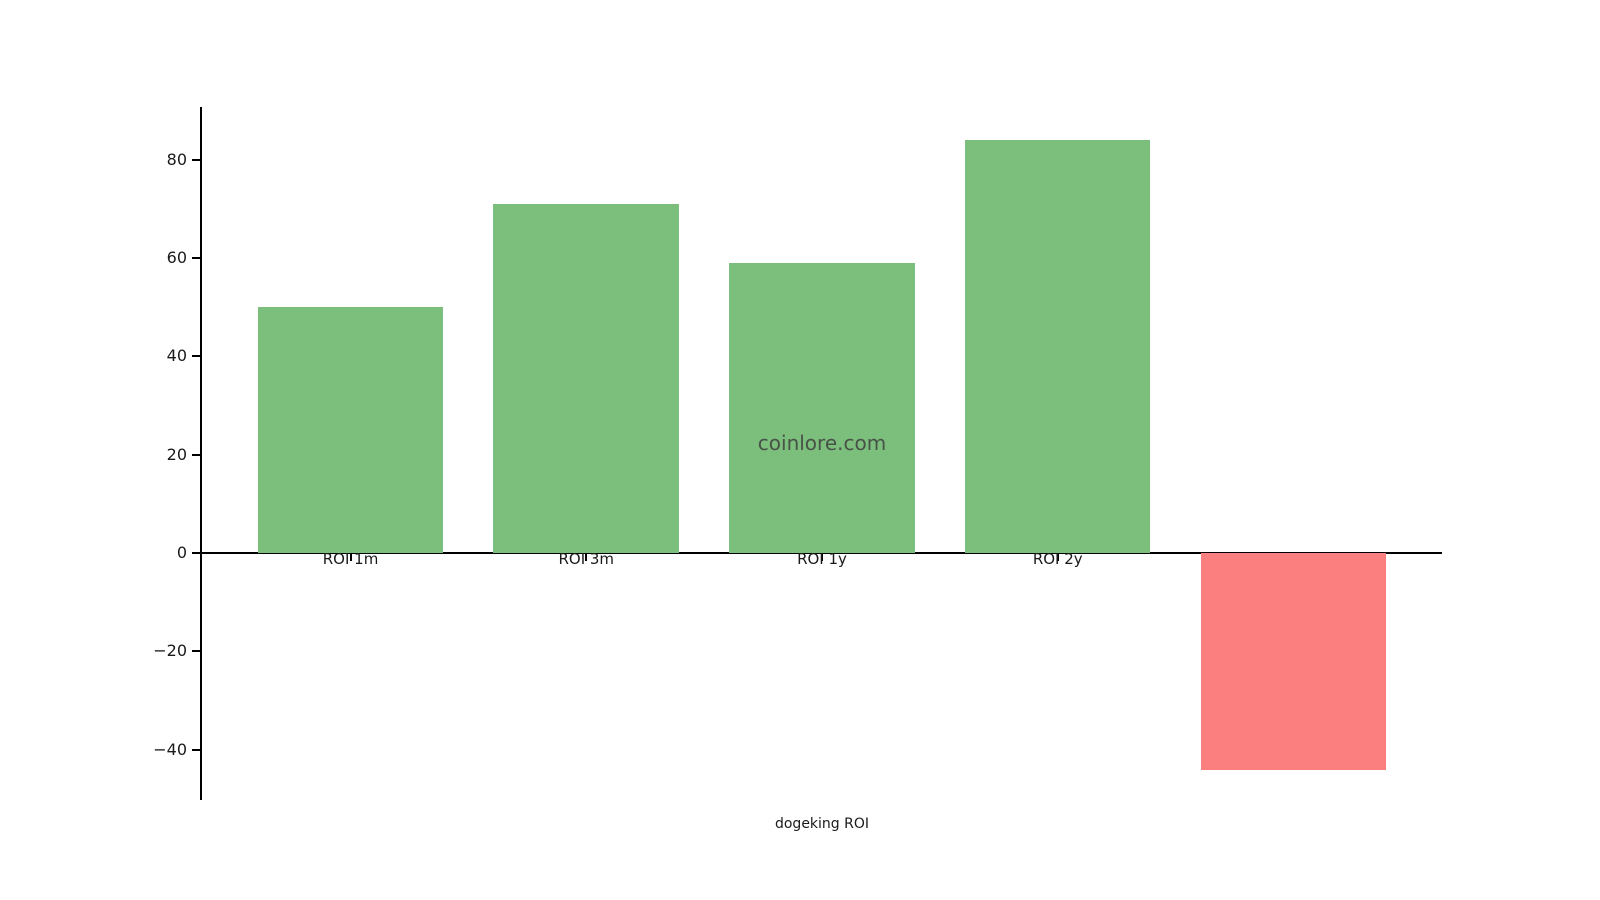  What do you see at coordinates (170, 651) in the screenshot?
I see `y-tick-label: −20` at bounding box center [170, 651].